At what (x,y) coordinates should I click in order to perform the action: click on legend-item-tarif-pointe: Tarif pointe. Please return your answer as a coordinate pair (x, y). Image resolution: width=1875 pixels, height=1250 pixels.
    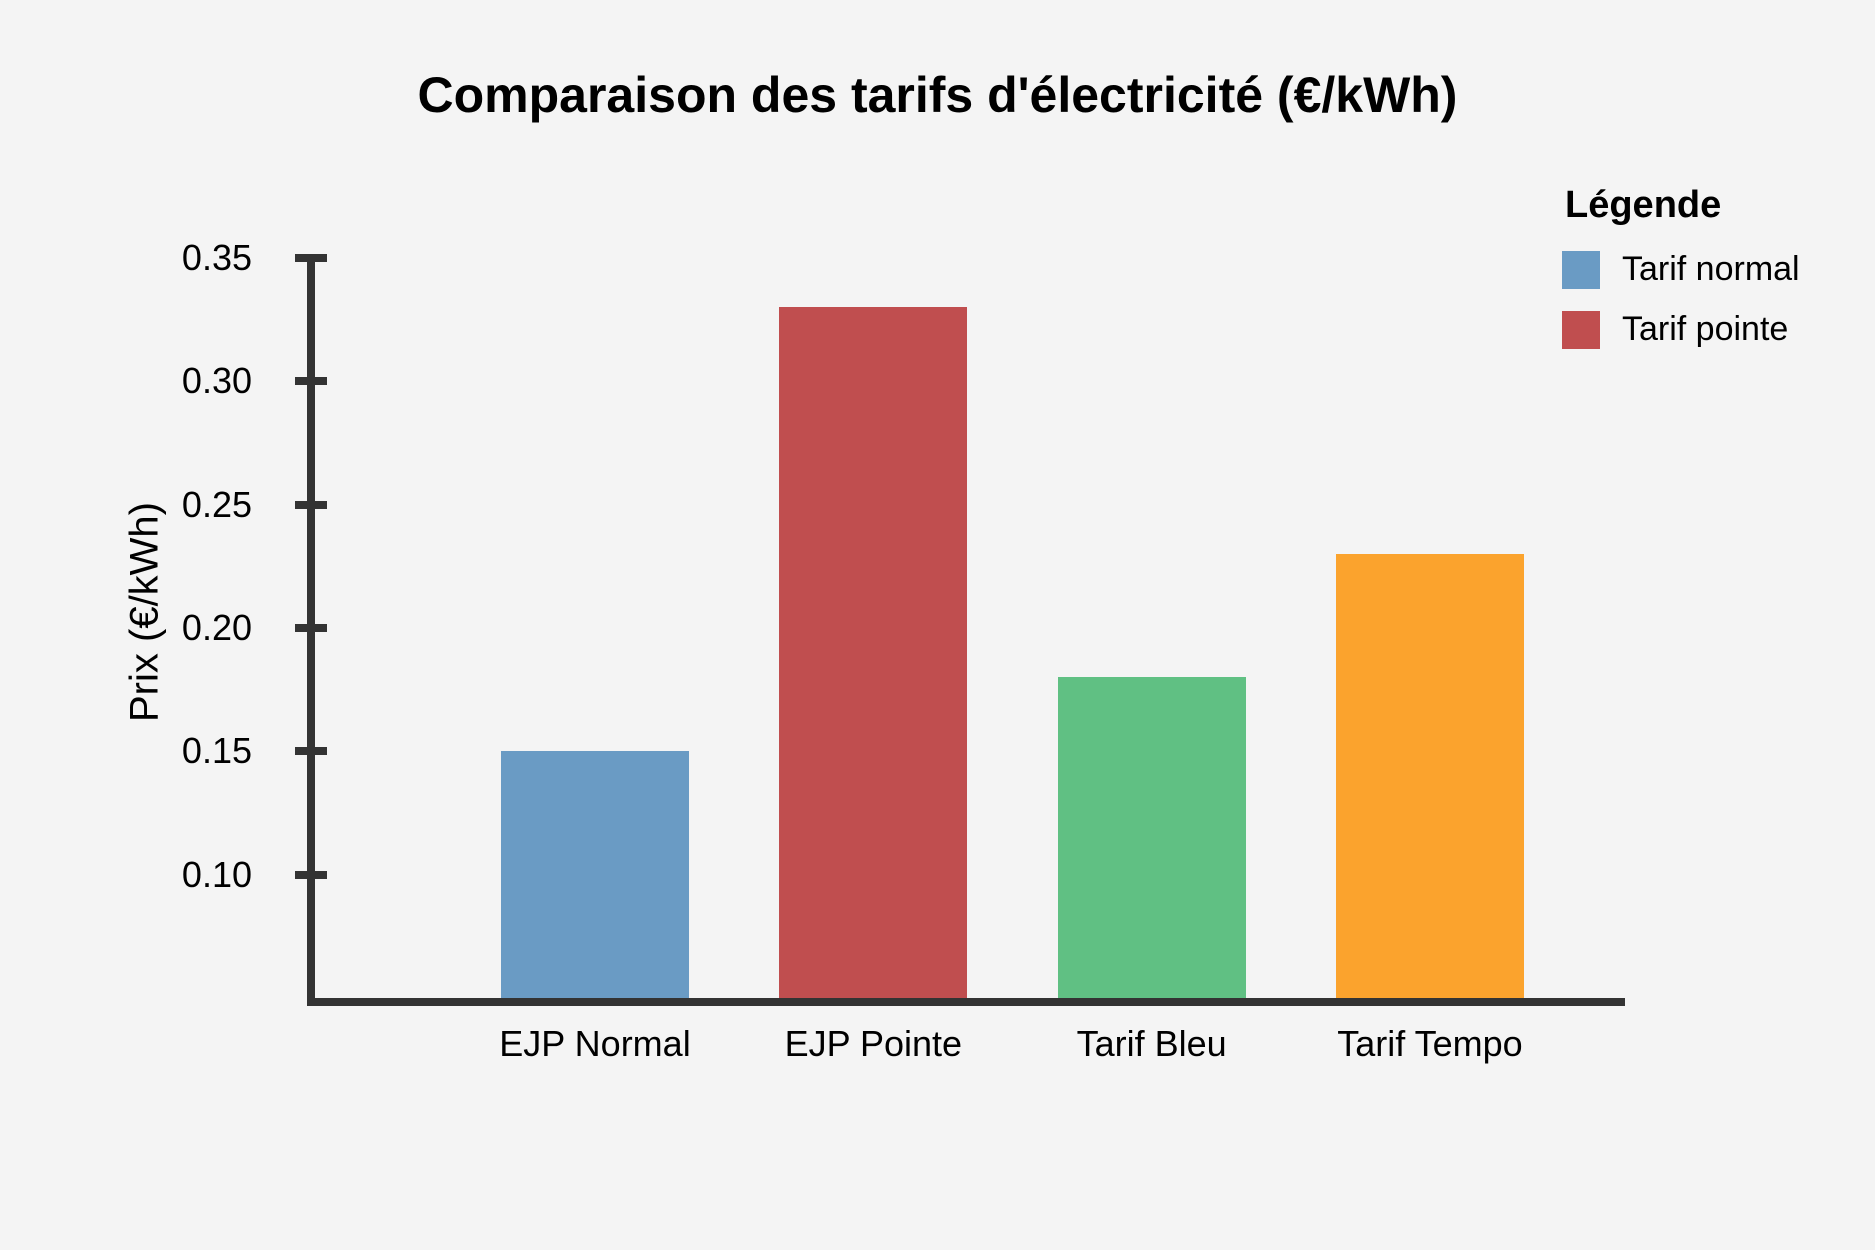
    Looking at the image, I should click on (1675, 329).